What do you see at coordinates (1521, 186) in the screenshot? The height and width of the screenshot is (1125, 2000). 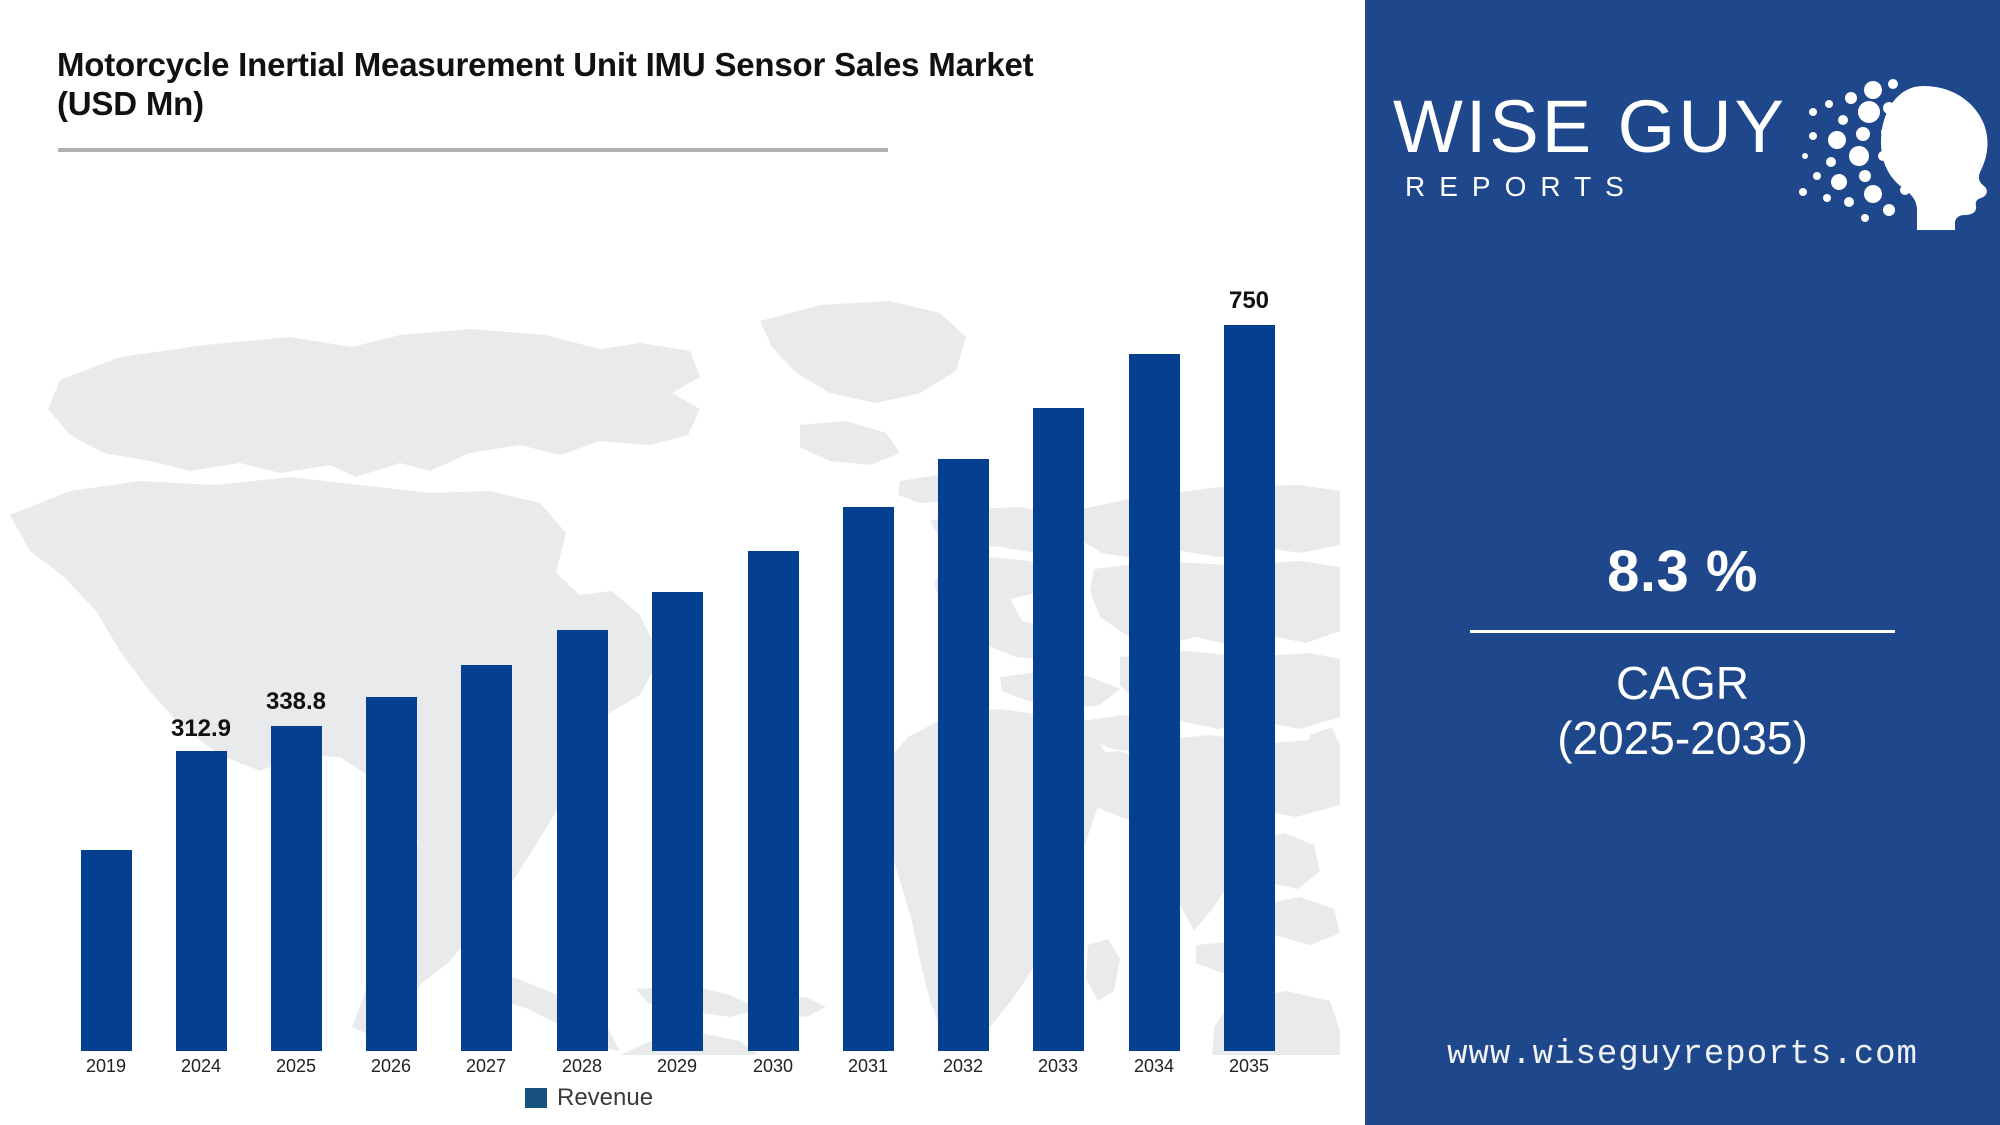 I see `svg-text: REPORTS` at bounding box center [1521, 186].